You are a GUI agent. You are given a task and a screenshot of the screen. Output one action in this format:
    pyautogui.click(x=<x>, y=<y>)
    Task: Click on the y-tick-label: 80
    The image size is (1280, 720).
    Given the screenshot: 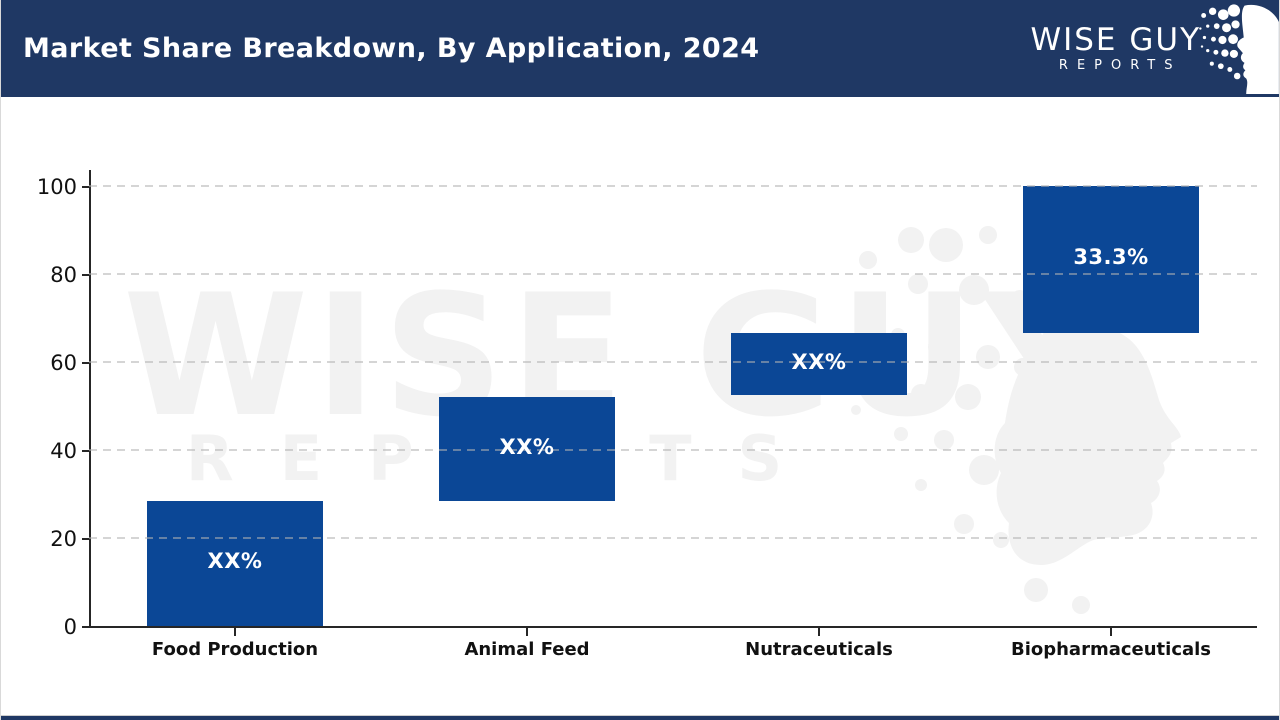 What is the action you would take?
    pyautogui.click(x=63, y=275)
    